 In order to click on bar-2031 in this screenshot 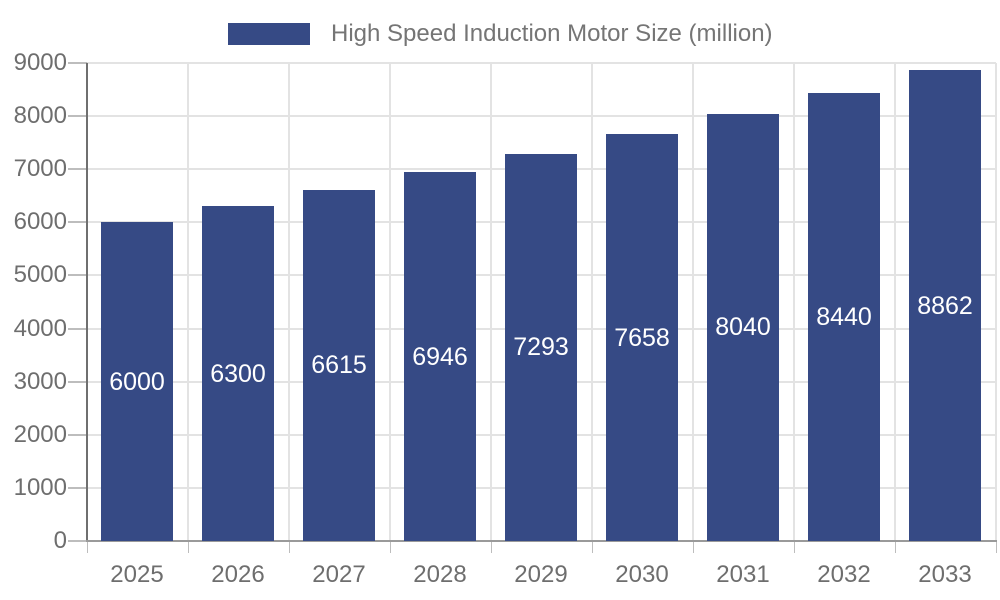, I will do `click(743, 327)`.